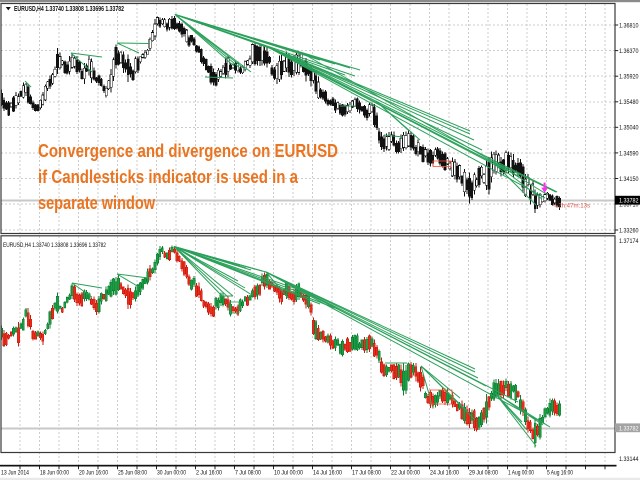 This screenshot has height=480, width=640. I want to click on svg-text: 20 Jun 16:00, so click(93, 473).